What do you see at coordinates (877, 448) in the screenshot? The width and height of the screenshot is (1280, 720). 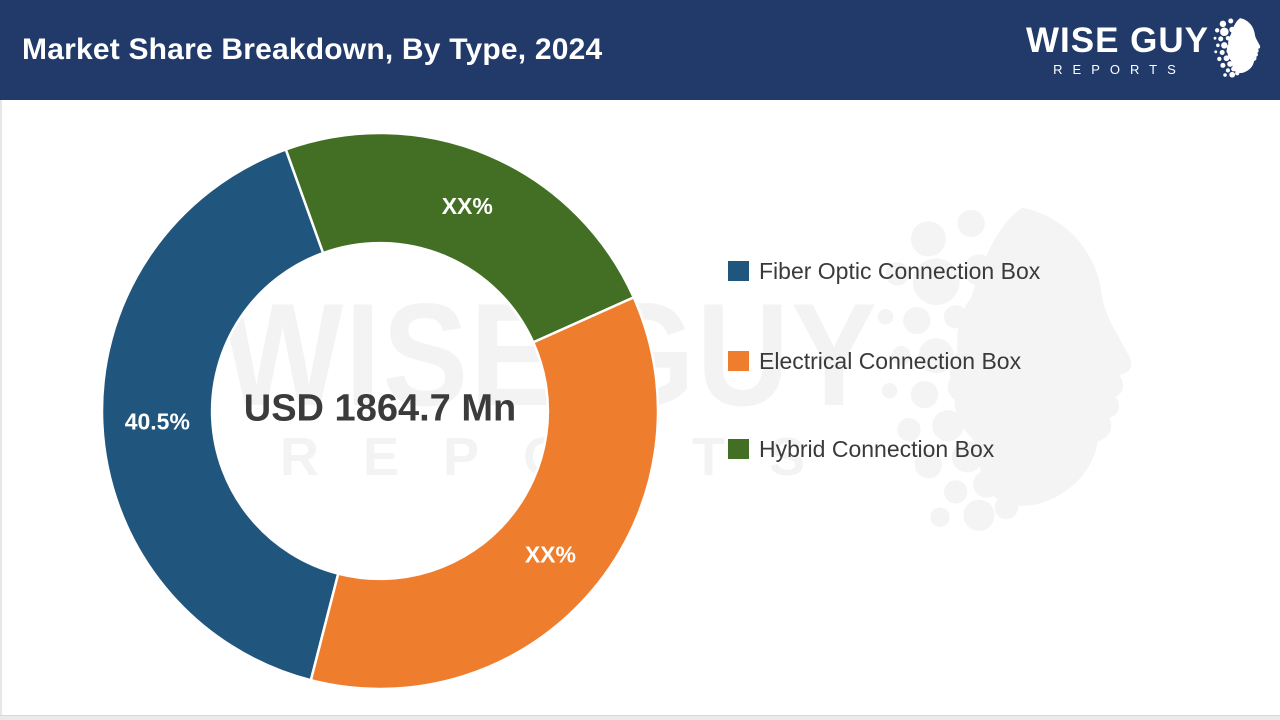 I see `legend-label: Hybrid Connection Box` at bounding box center [877, 448].